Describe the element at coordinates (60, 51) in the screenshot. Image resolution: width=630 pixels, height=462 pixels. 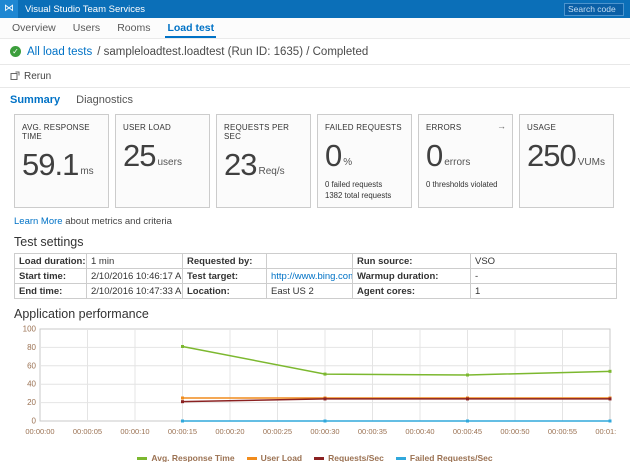
I see `breadcrumb-all-load-tests-link: All load tests` at that location.